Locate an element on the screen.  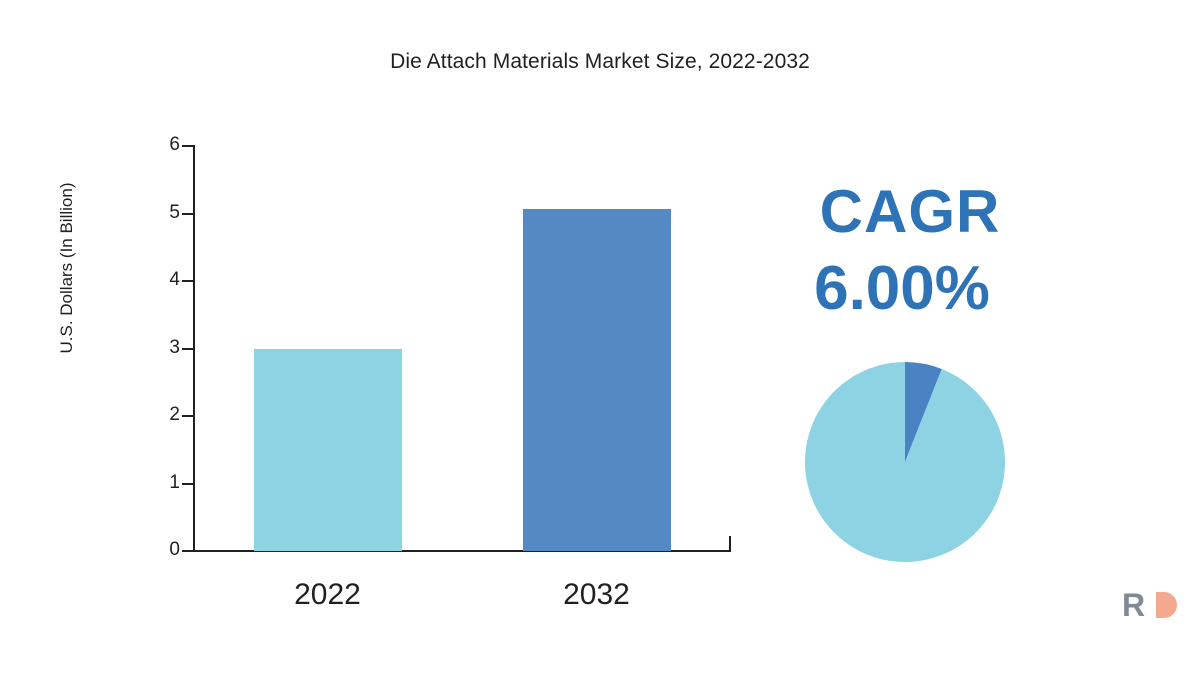
x-axis-line is located at coordinates (462, 551).